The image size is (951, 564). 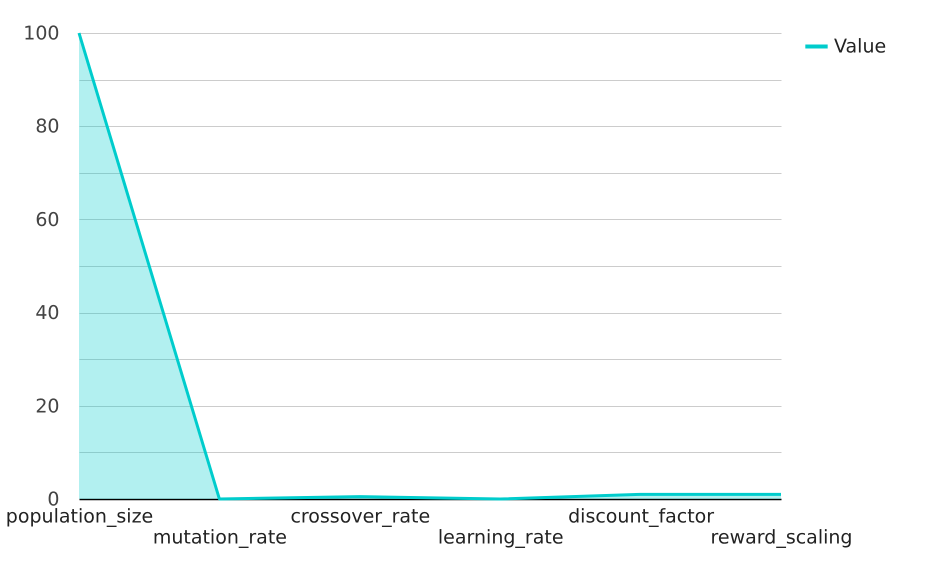 What do you see at coordinates (501, 537) in the screenshot?
I see `x-tick-label: learning_rate` at bounding box center [501, 537].